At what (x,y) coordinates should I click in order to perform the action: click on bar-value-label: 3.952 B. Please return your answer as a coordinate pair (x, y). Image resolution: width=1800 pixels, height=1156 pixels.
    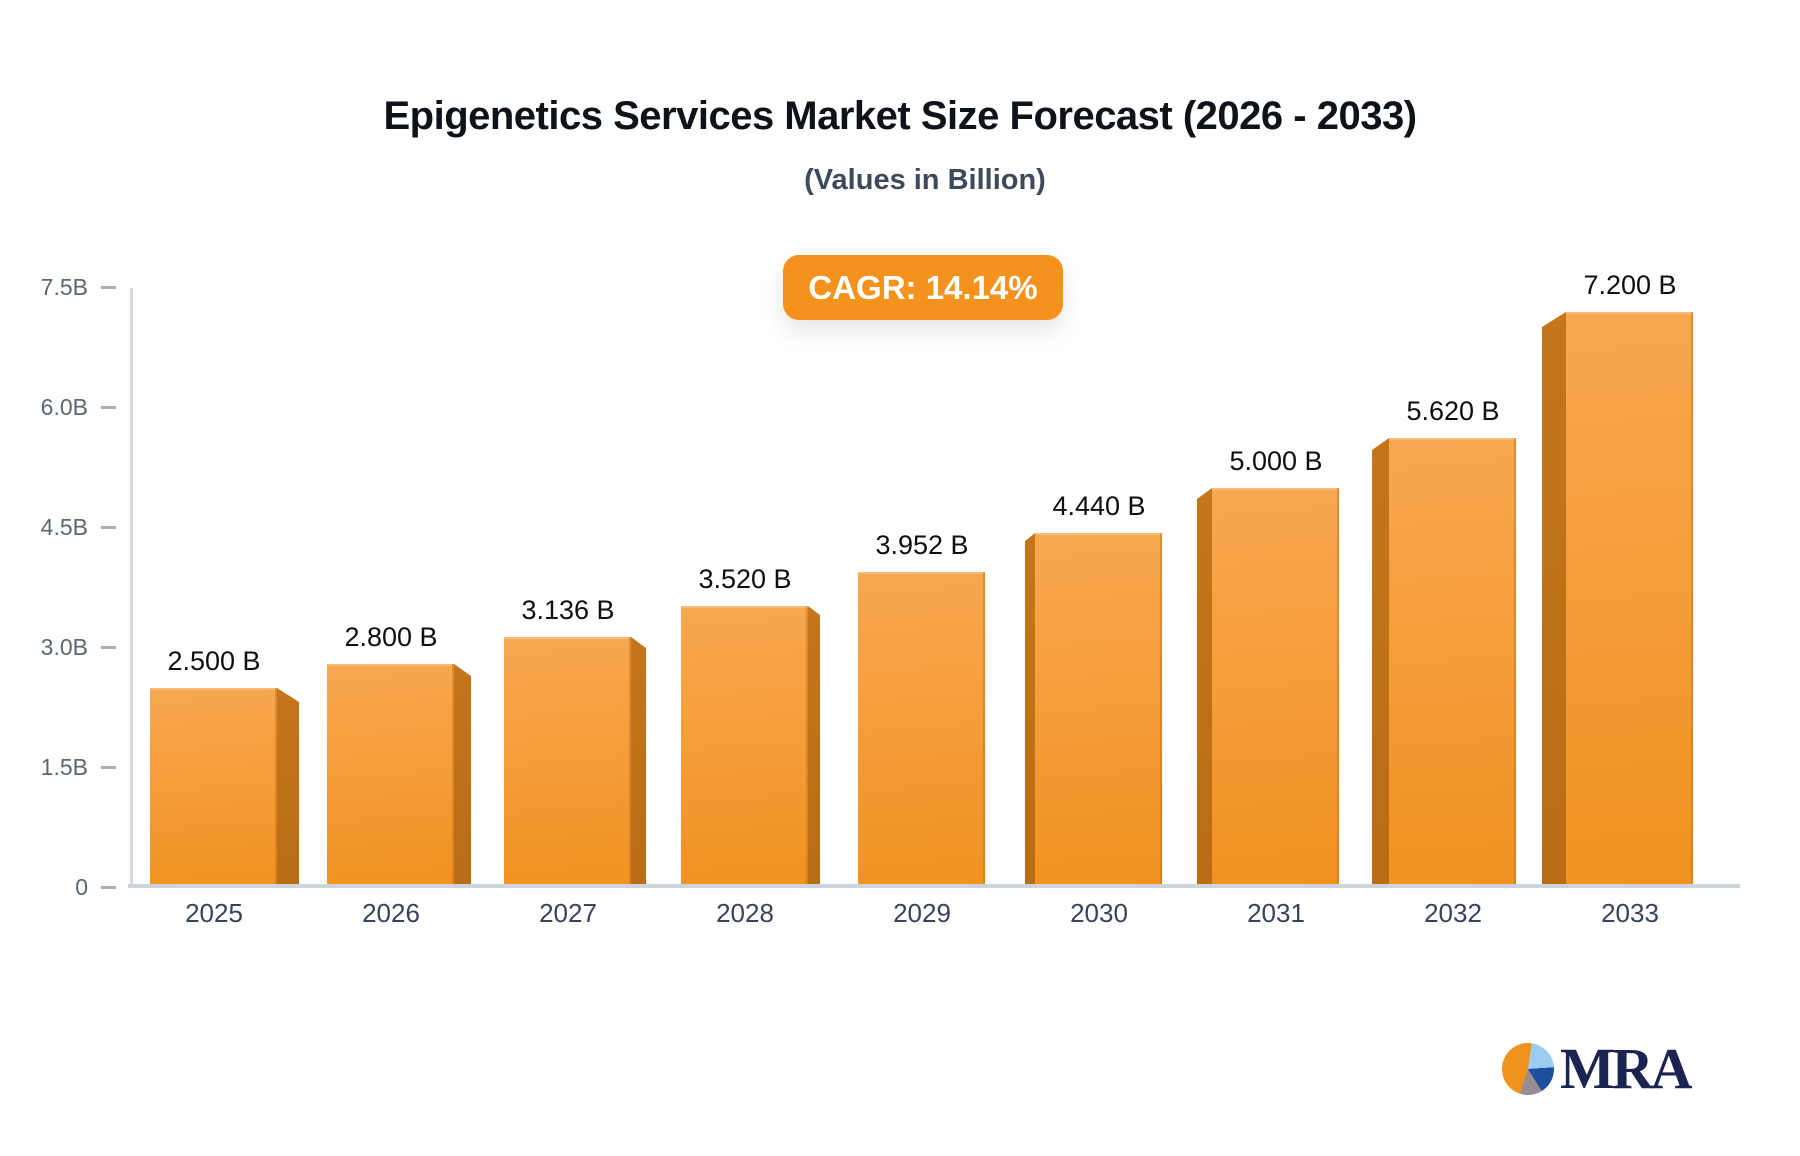
    Looking at the image, I should click on (922, 545).